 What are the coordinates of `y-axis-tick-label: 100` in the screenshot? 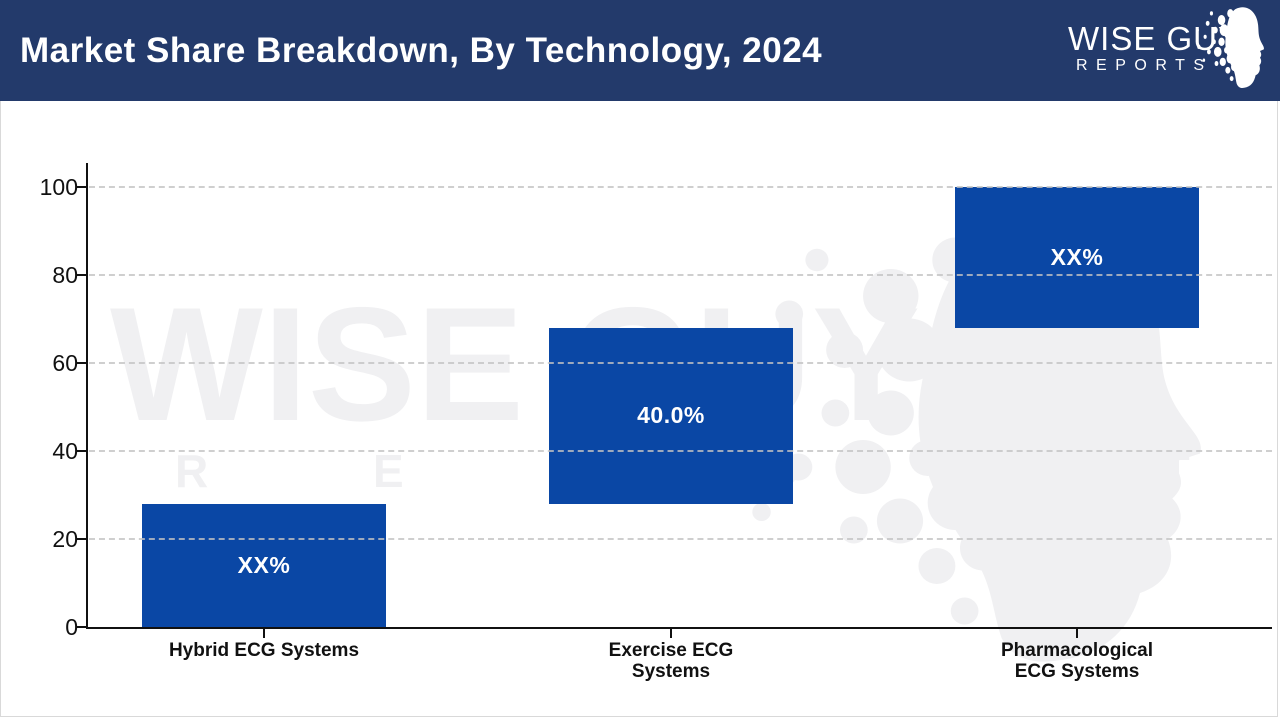 It's located at (58, 187).